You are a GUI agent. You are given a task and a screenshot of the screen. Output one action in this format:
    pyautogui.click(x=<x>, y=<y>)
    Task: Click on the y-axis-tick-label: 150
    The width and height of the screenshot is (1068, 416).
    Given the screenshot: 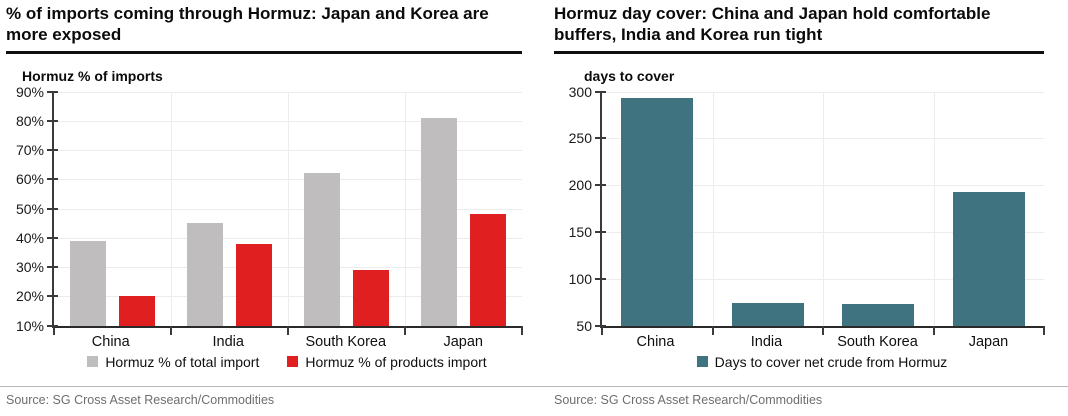 What is the action you would take?
    pyautogui.click(x=580, y=231)
    